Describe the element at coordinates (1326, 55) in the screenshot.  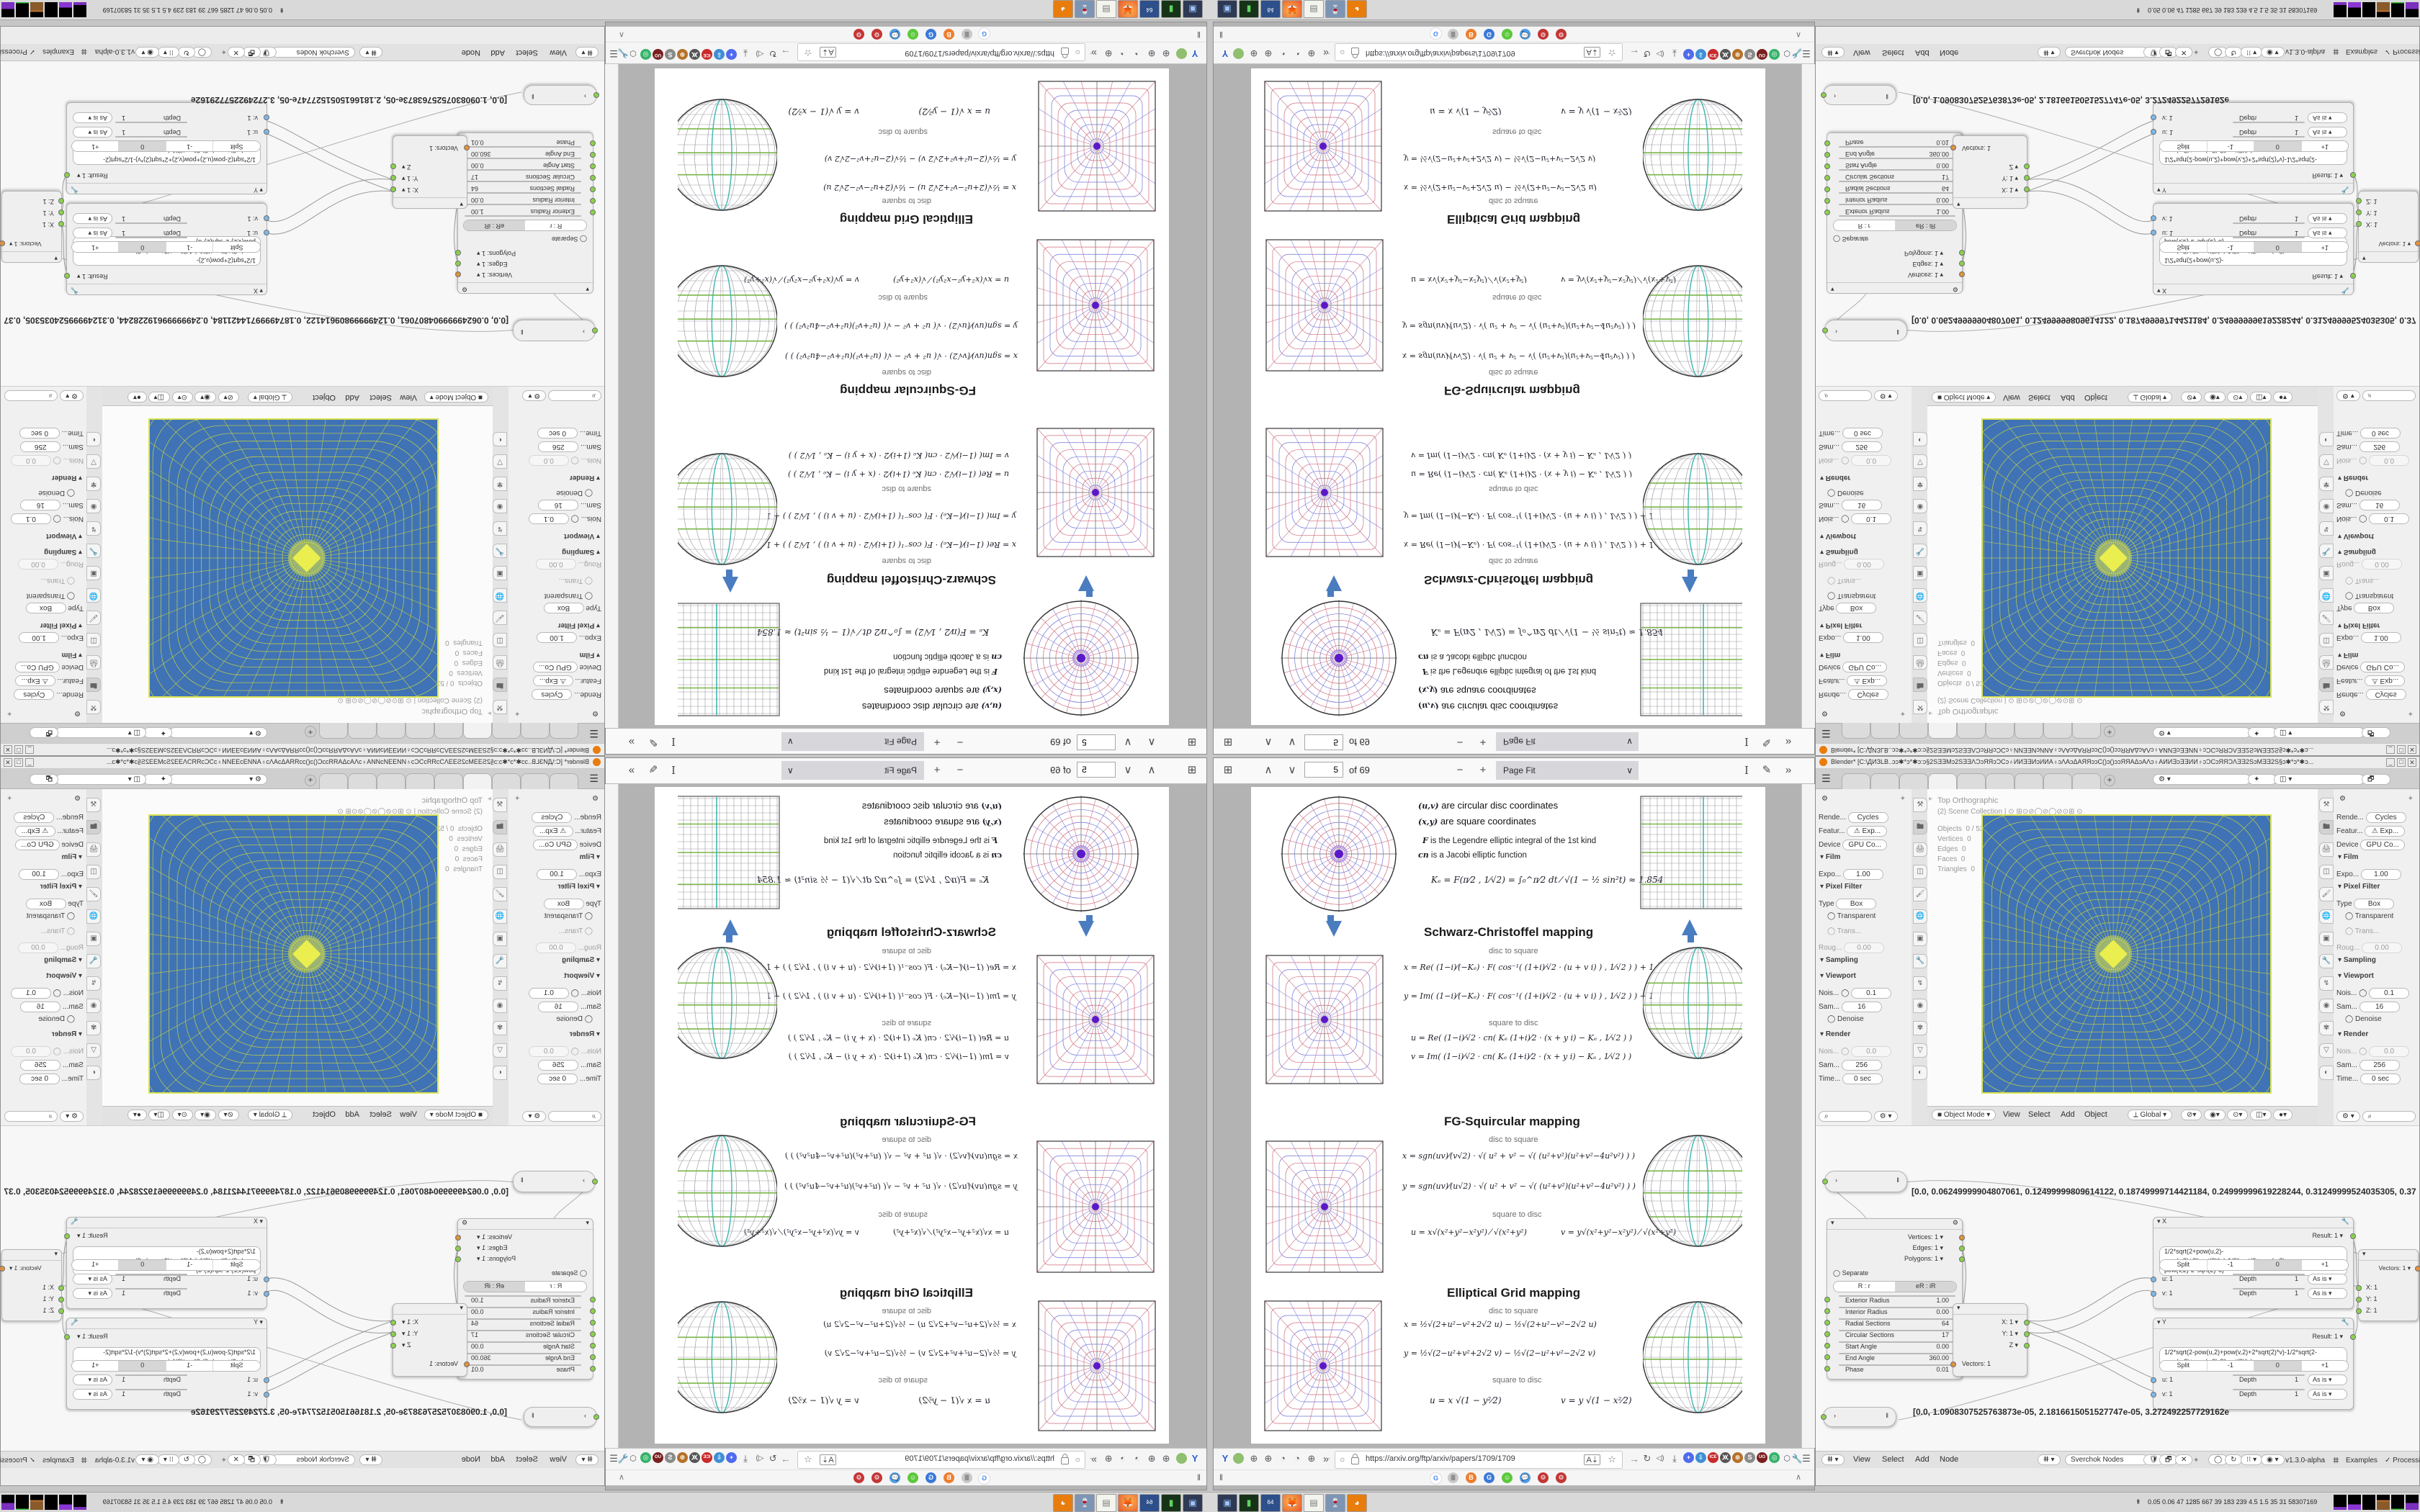
I see `back-icon: ←` at that location.